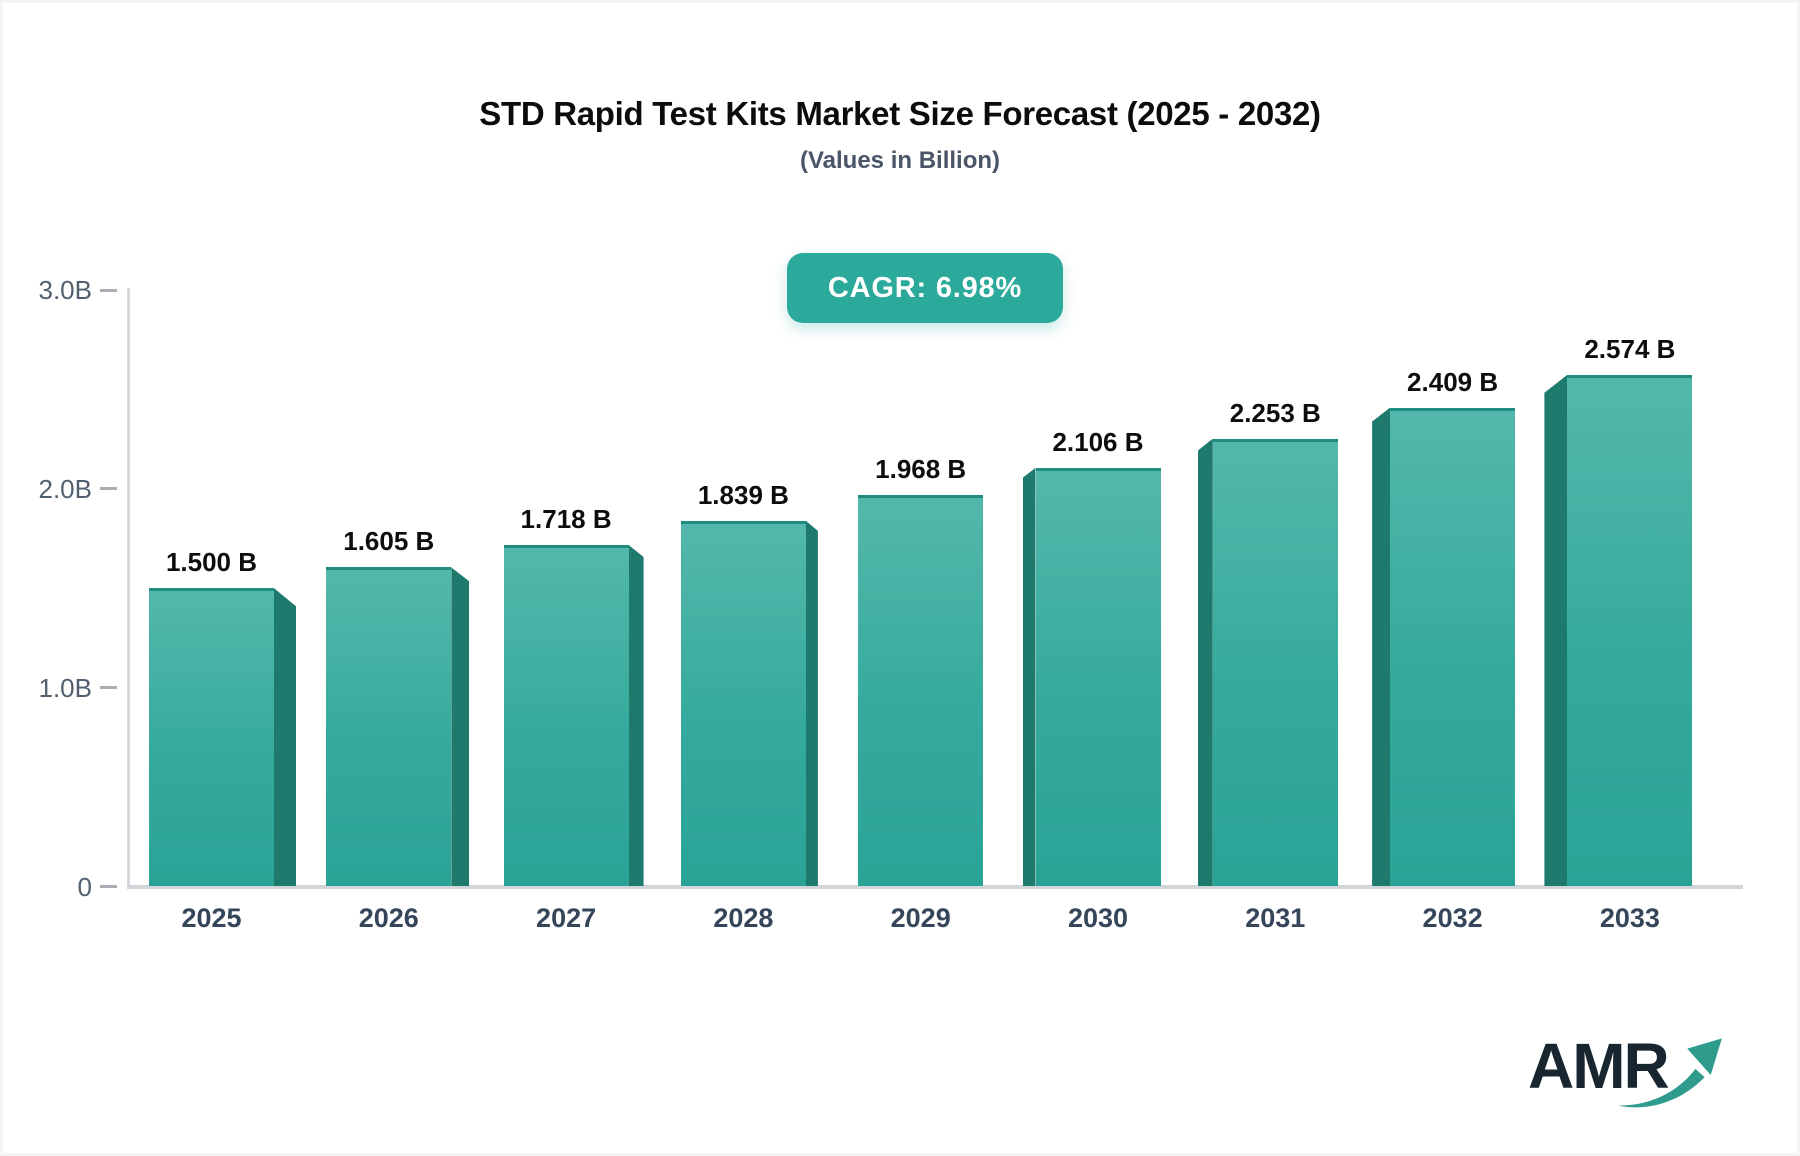 The width and height of the screenshot is (1800, 1156). What do you see at coordinates (65, 290) in the screenshot?
I see `y-axis-tick-label: 3.0B` at bounding box center [65, 290].